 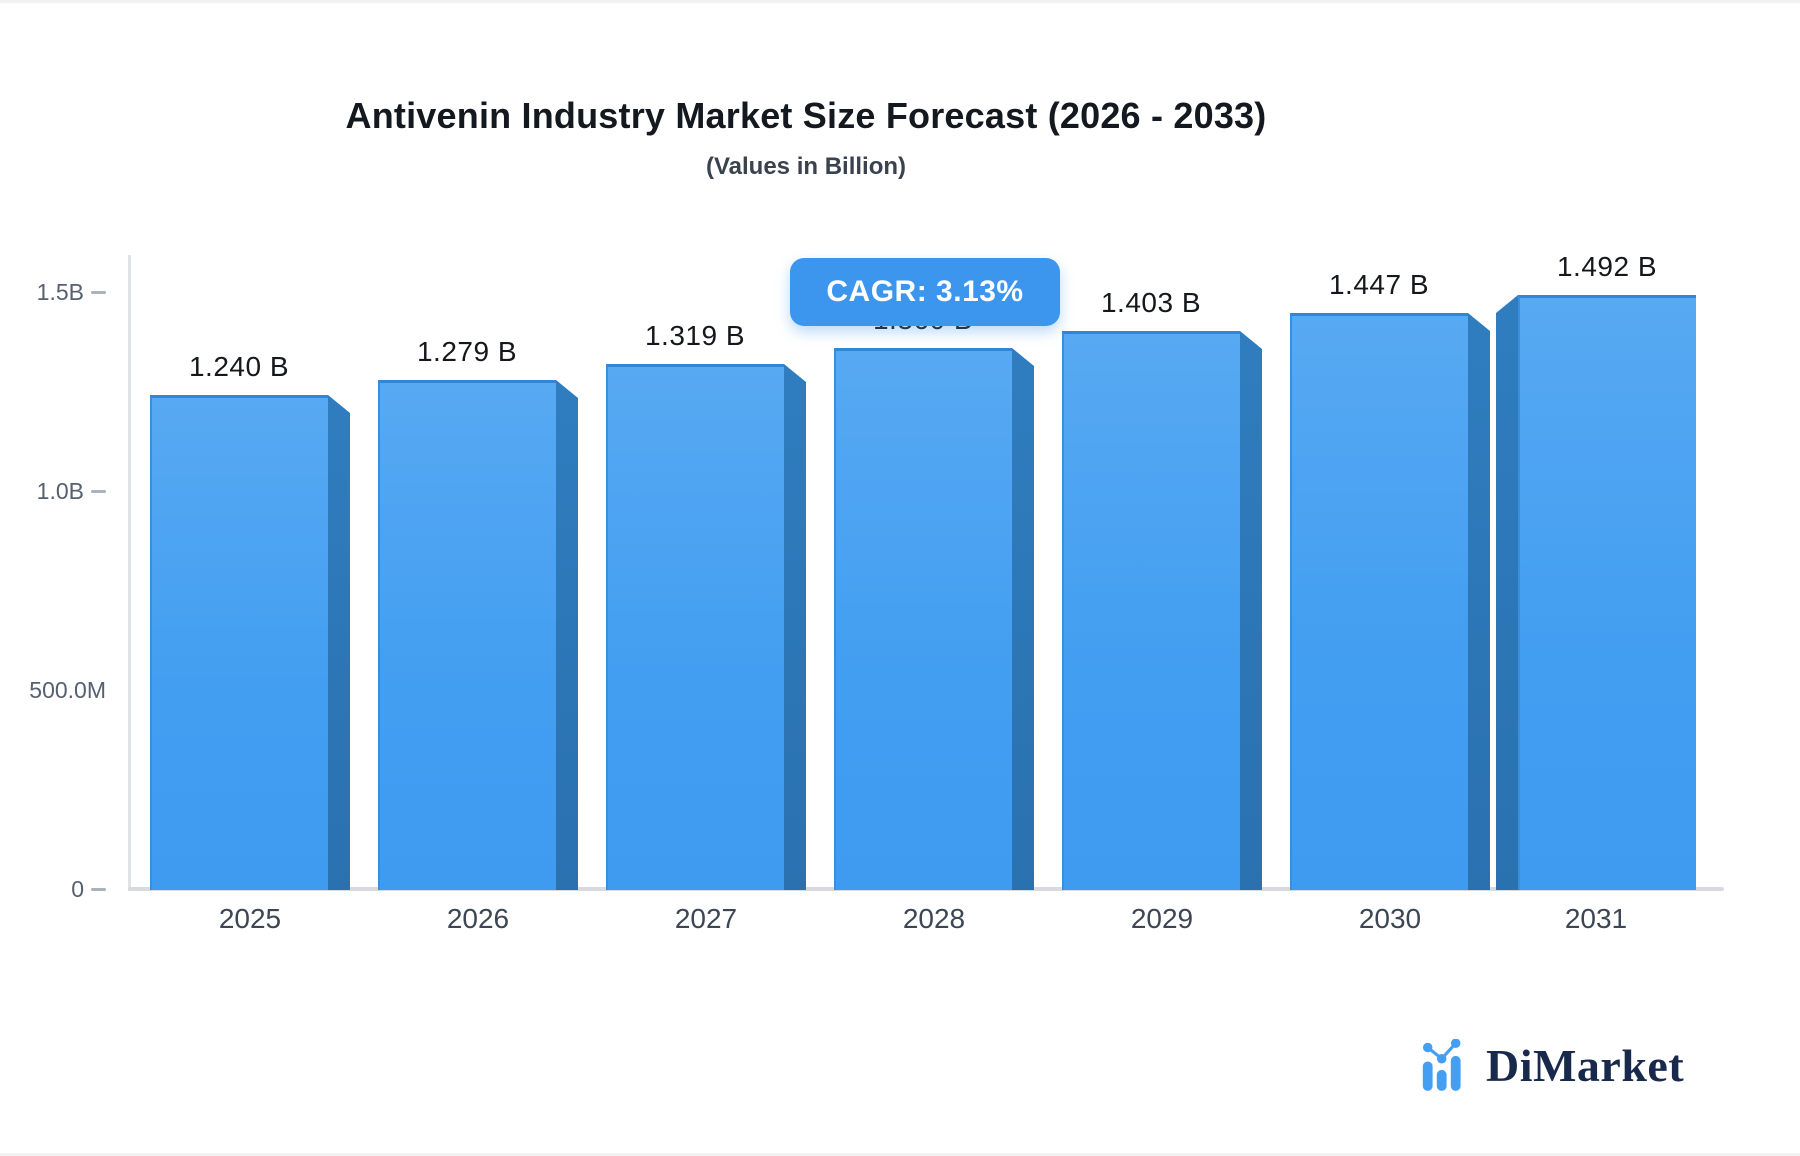 What do you see at coordinates (239, 366) in the screenshot?
I see `bar-value-label: 1.240 B` at bounding box center [239, 366].